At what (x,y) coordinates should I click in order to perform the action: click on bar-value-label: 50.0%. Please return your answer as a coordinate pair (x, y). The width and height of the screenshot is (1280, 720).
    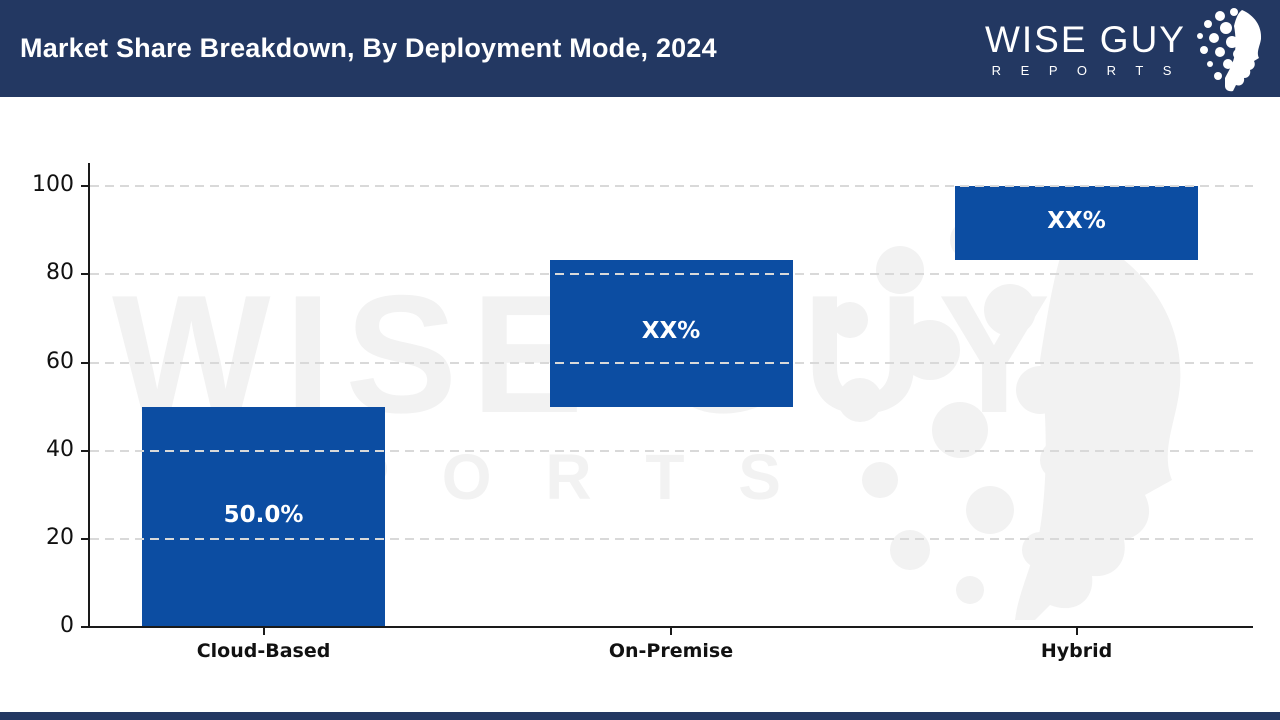
    Looking at the image, I should click on (263, 515).